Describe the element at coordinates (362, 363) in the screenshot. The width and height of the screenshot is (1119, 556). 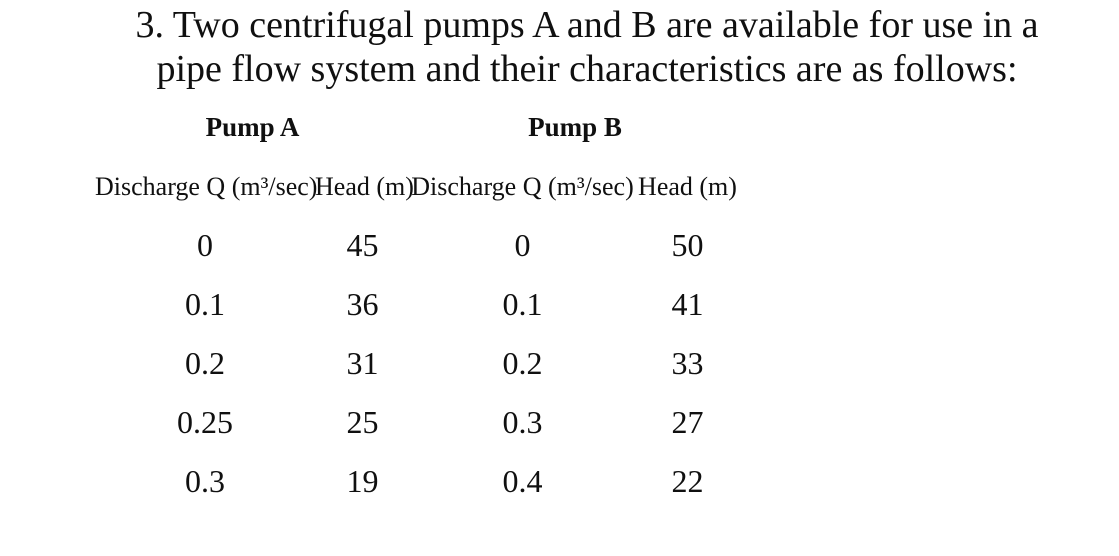
I see `table-cell: 31` at that location.